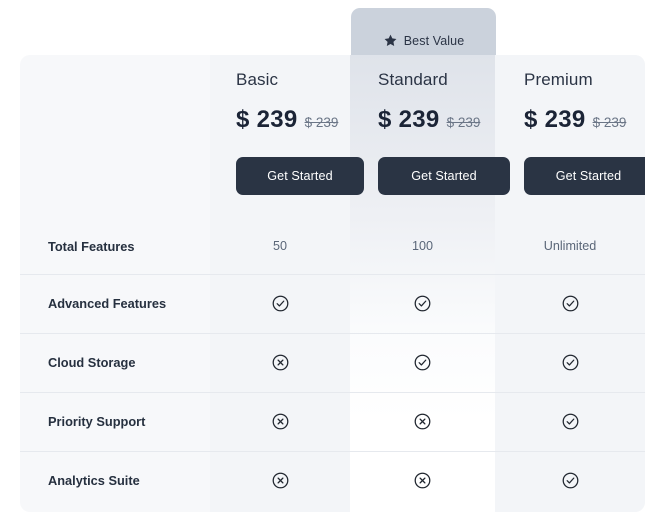  What do you see at coordinates (300, 176) in the screenshot?
I see `get-started-button-basic: Get Started` at bounding box center [300, 176].